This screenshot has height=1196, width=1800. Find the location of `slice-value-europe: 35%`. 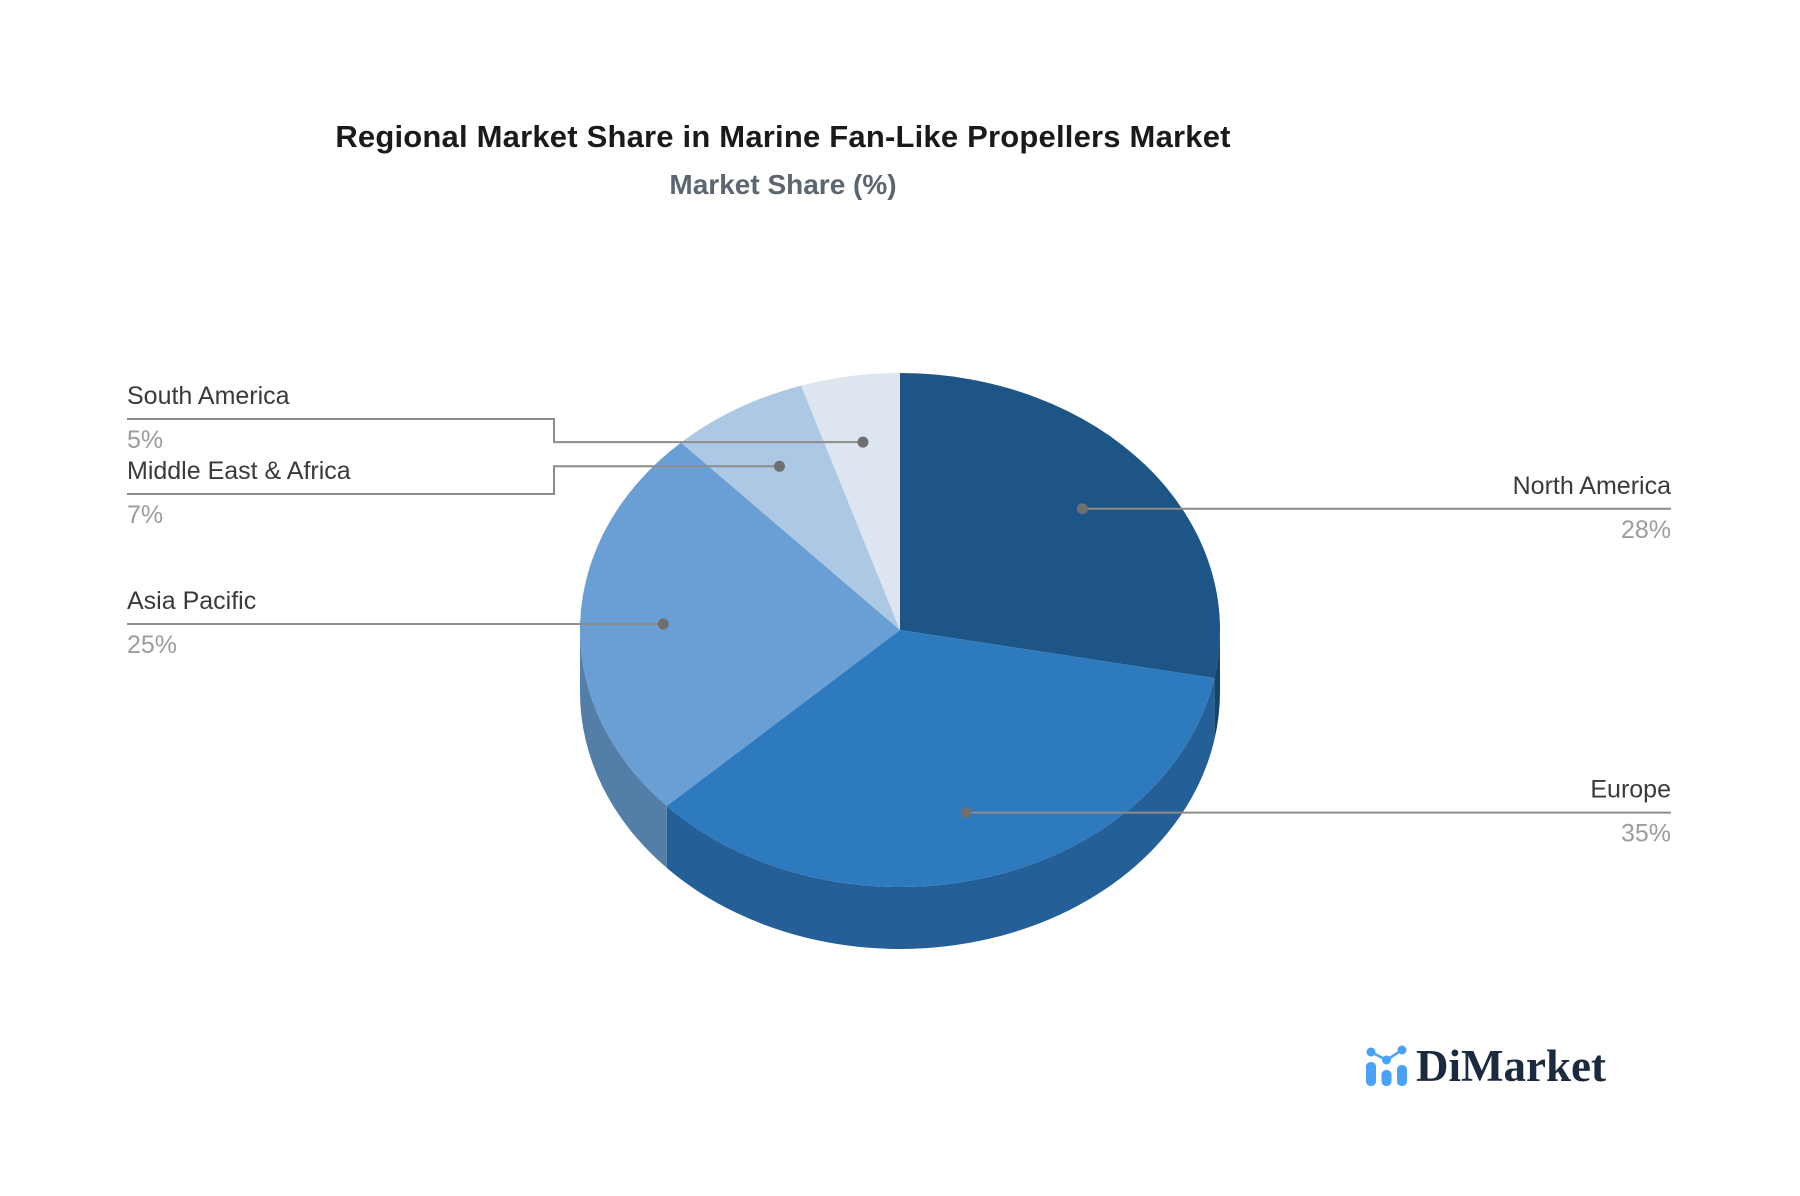

slice-value-europe: 35% is located at coordinates (1646, 834).